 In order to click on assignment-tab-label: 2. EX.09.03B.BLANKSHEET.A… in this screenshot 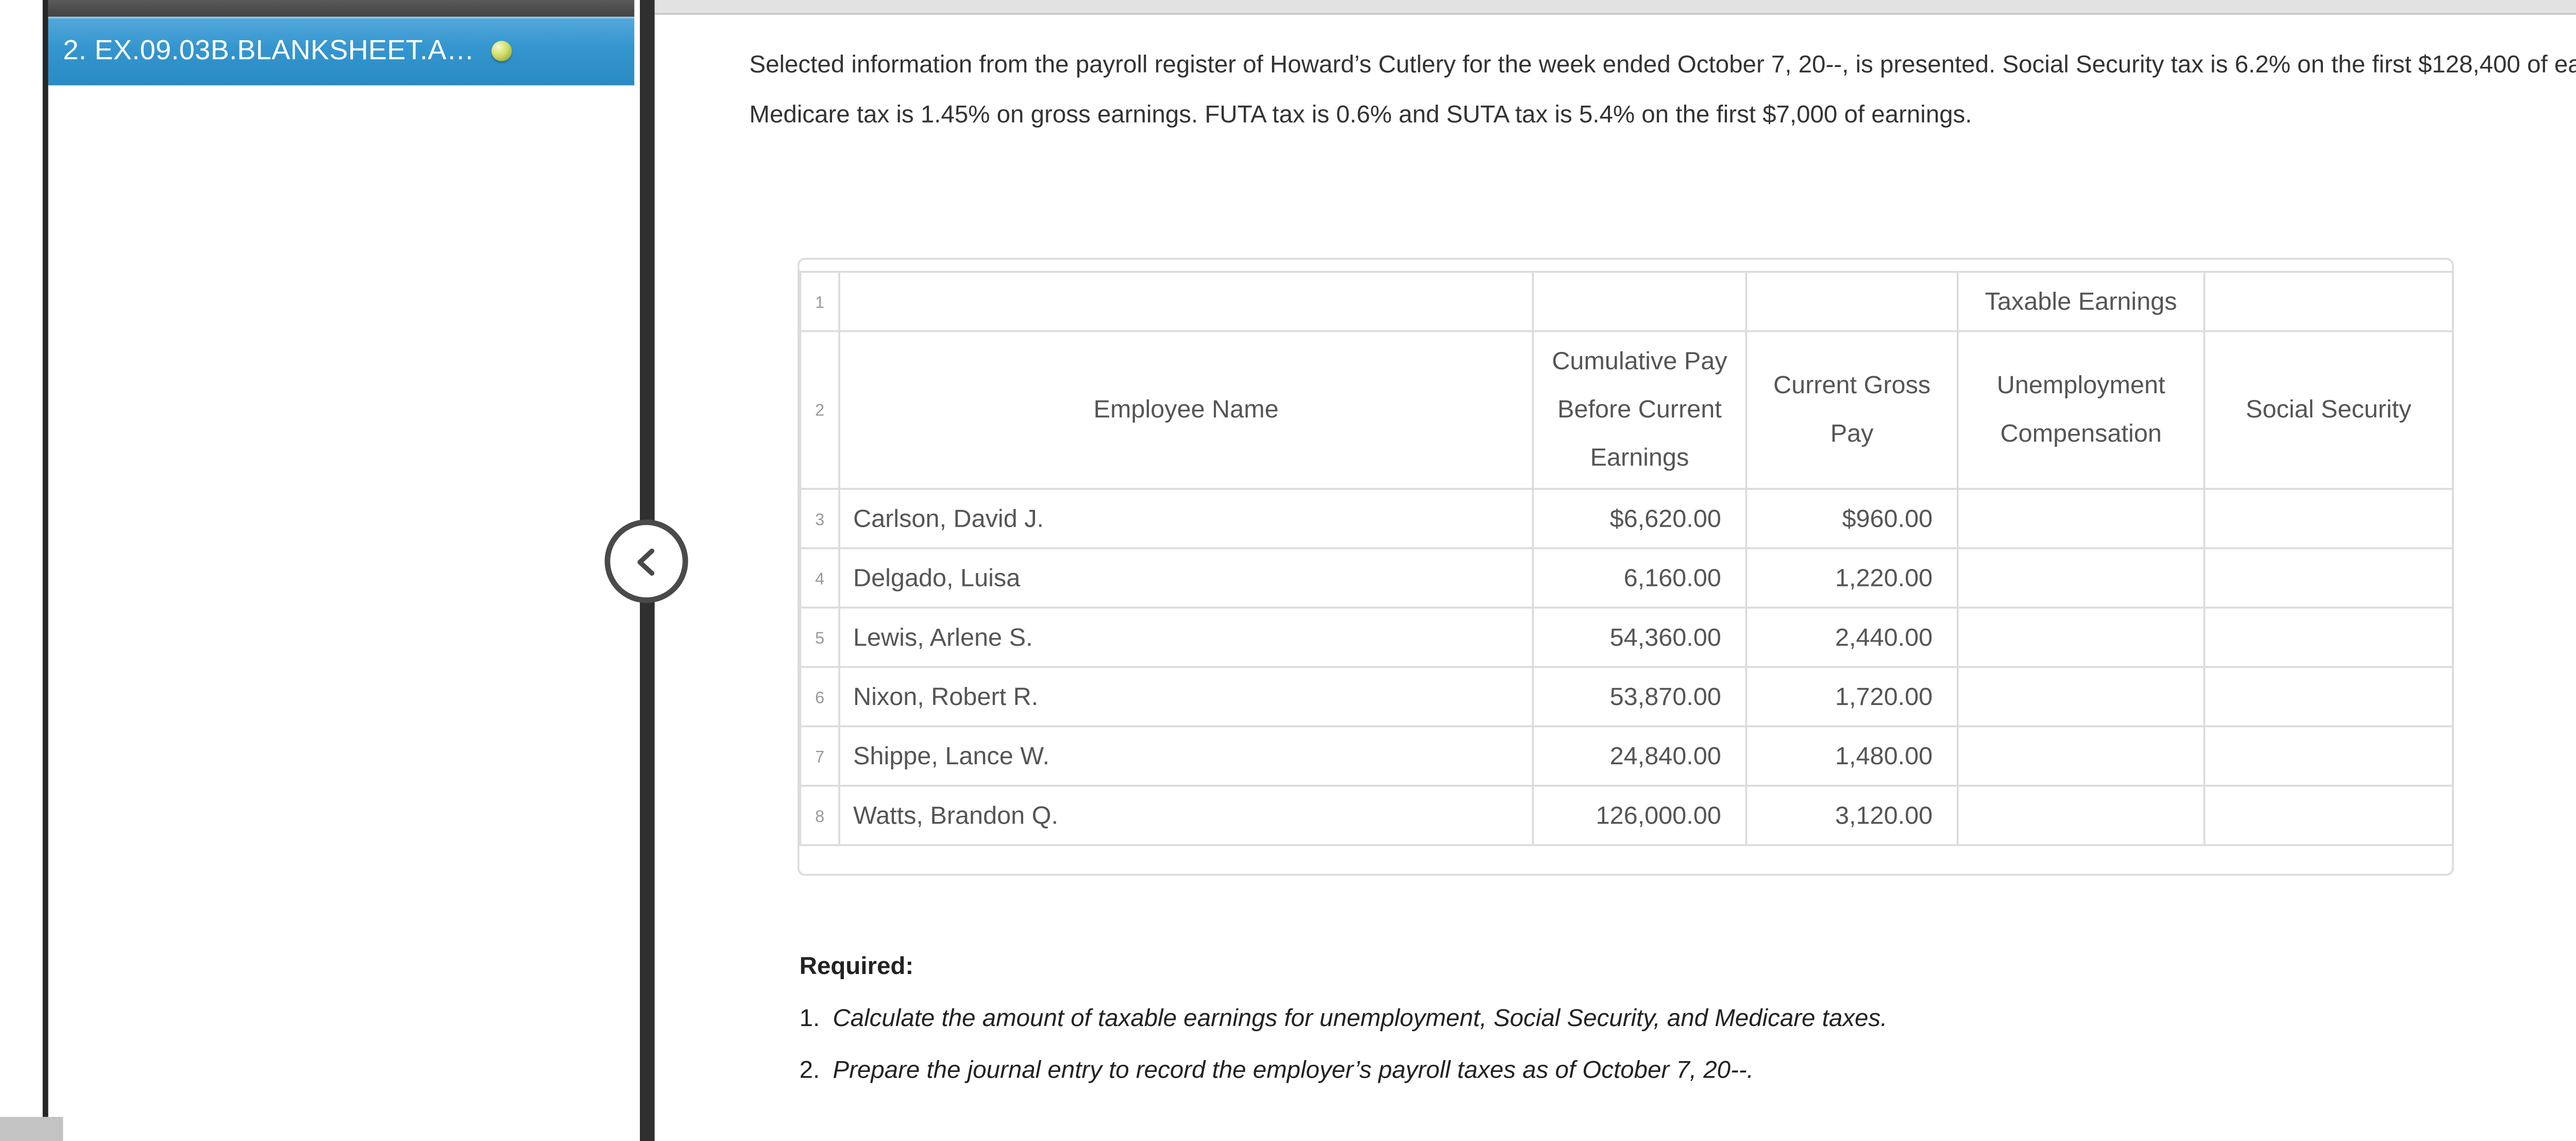, I will do `click(269, 51)`.